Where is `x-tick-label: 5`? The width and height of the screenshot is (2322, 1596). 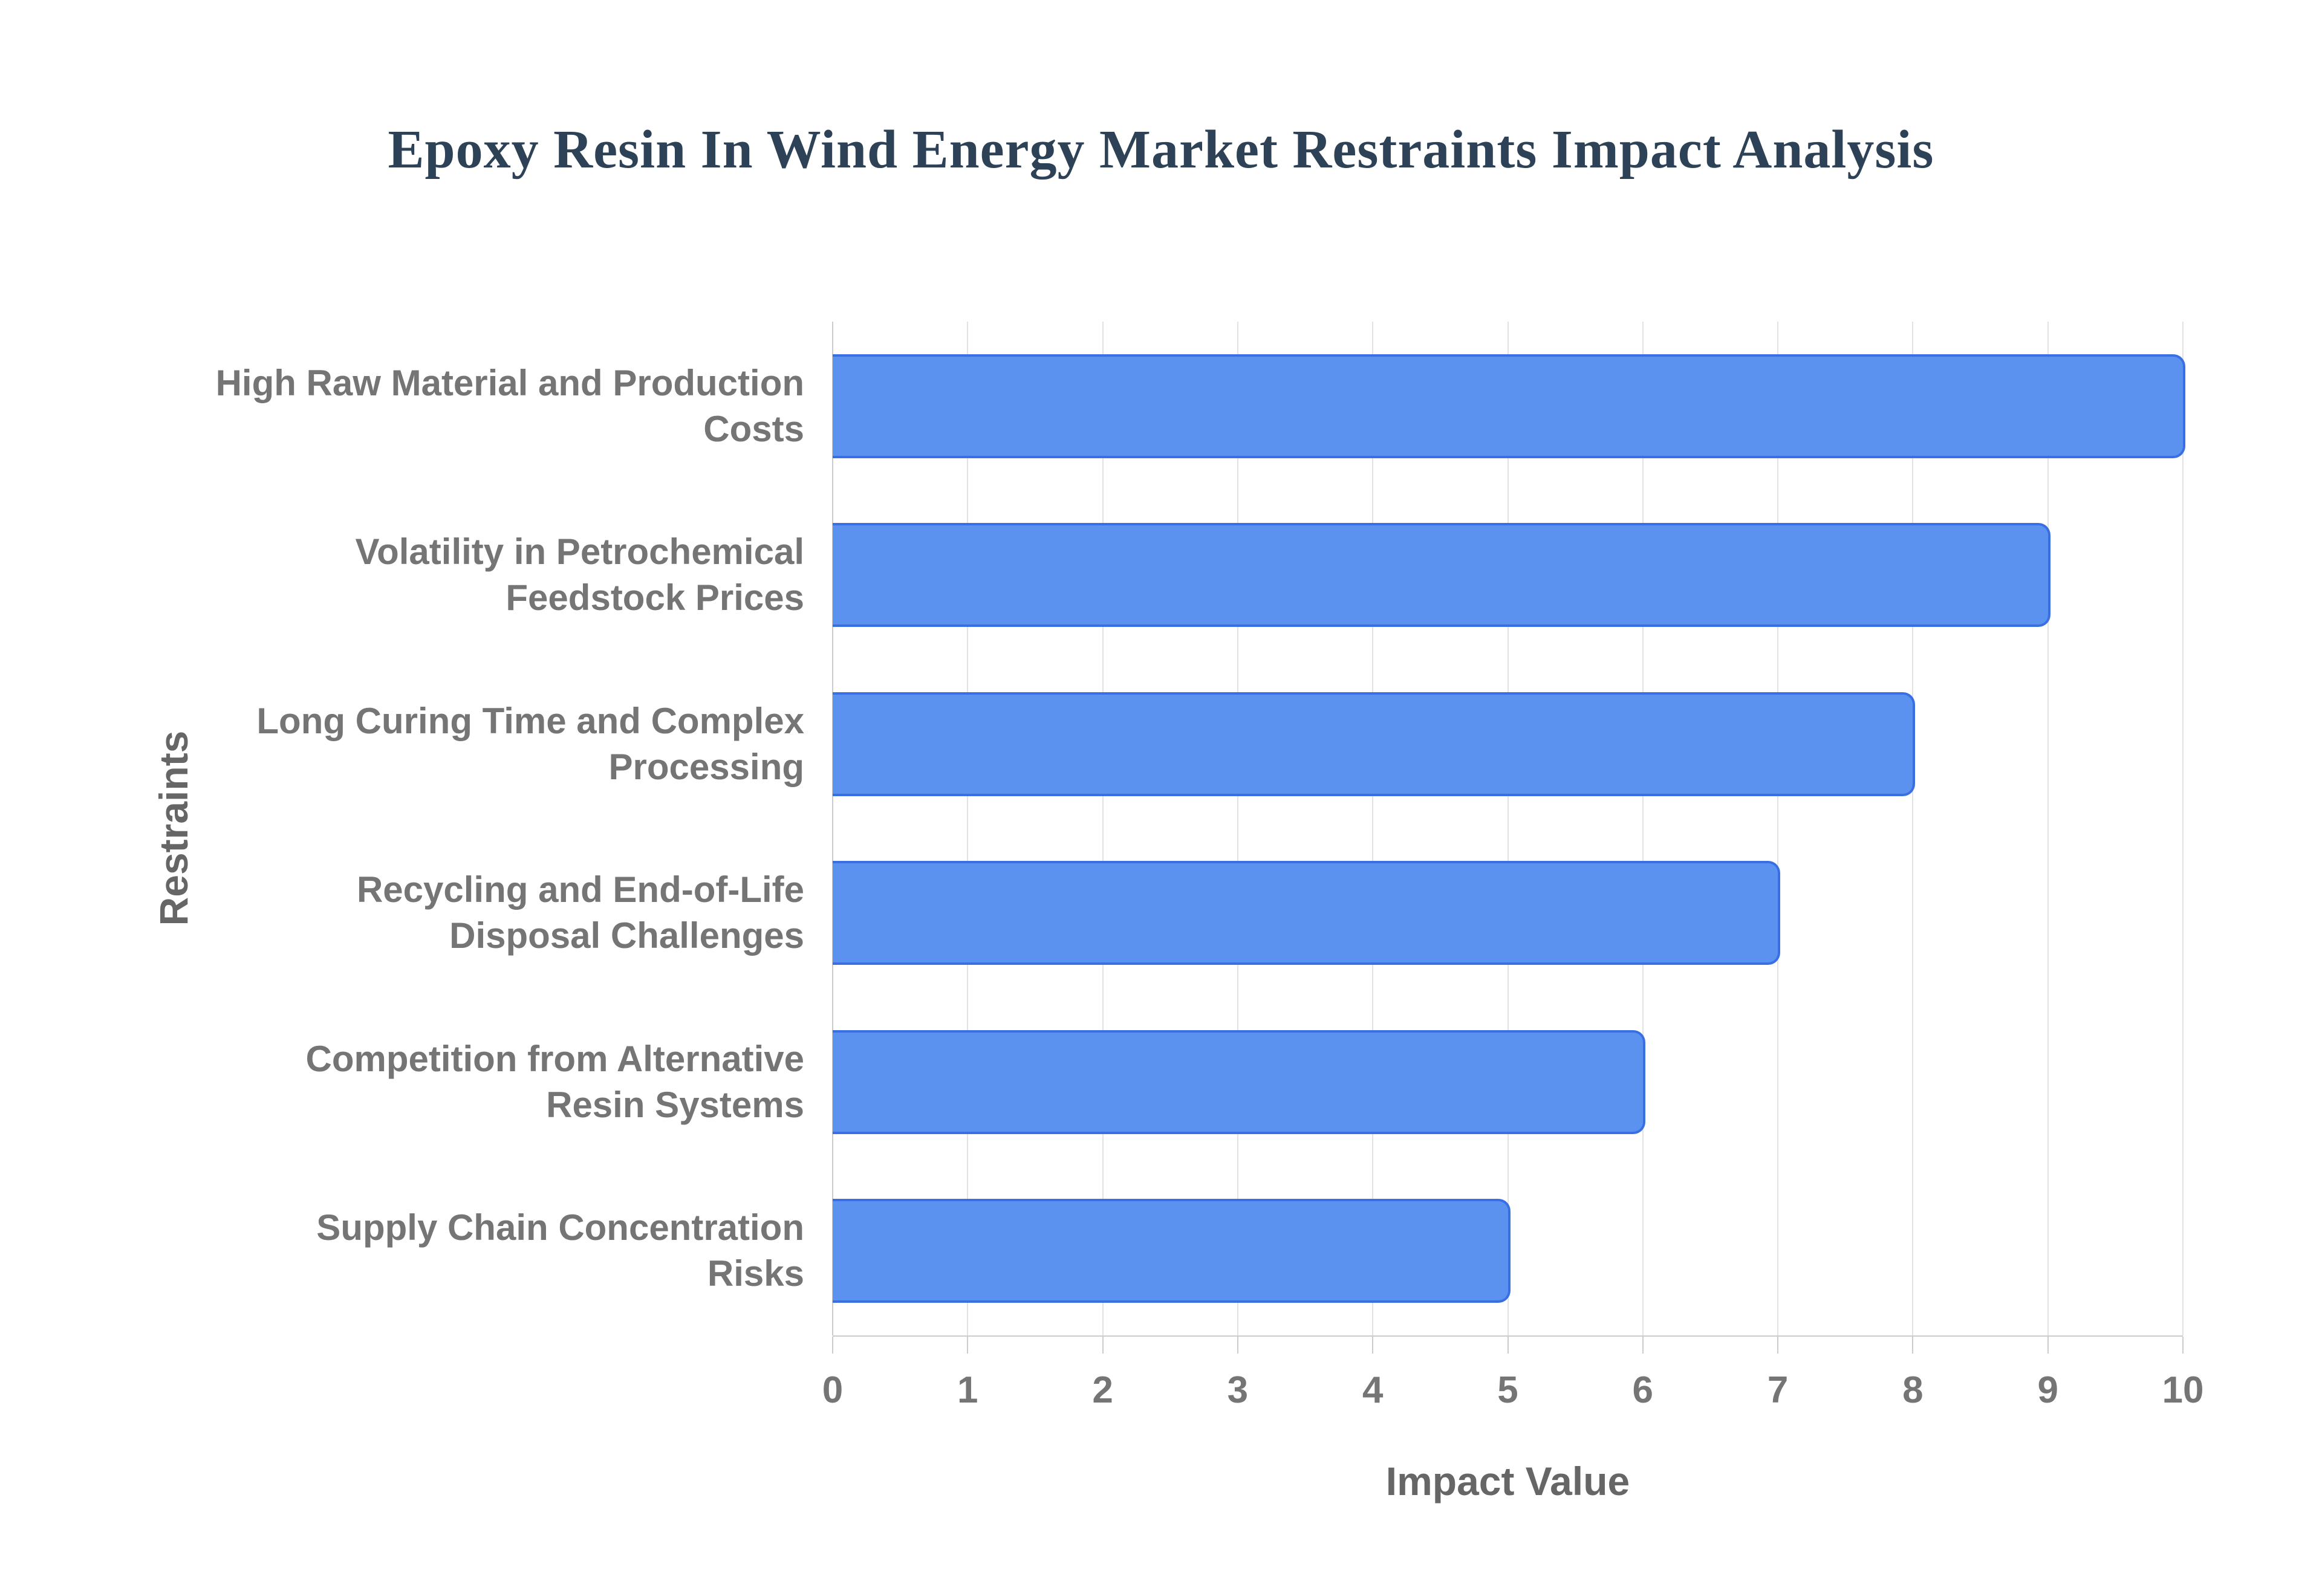 x-tick-label: 5 is located at coordinates (1507, 1390).